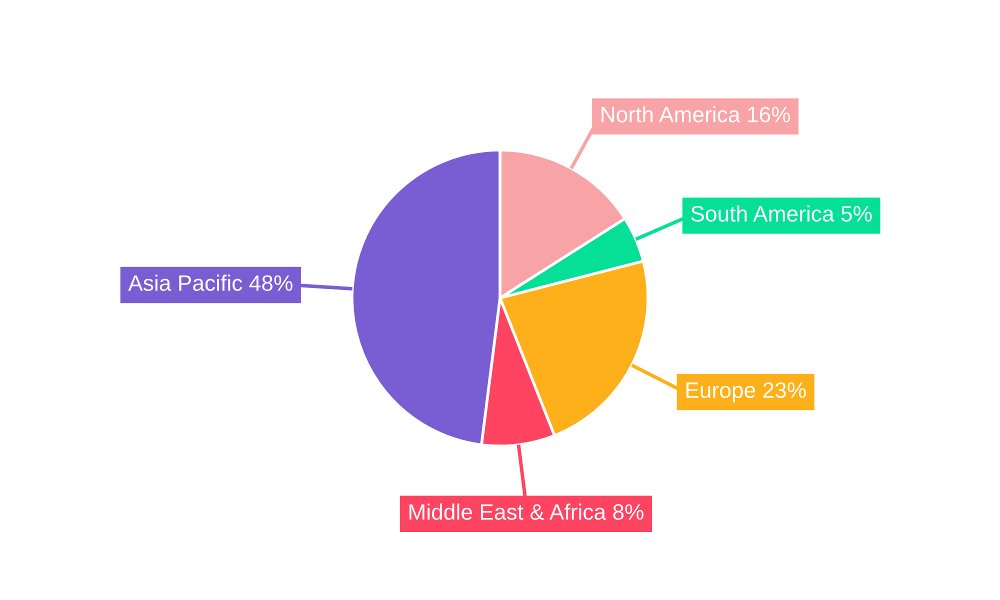 The width and height of the screenshot is (1000, 600). What do you see at coordinates (527, 512) in the screenshot?
I see `slice-label: Middle East & Africa 8%` at bounding box center [527, 512].